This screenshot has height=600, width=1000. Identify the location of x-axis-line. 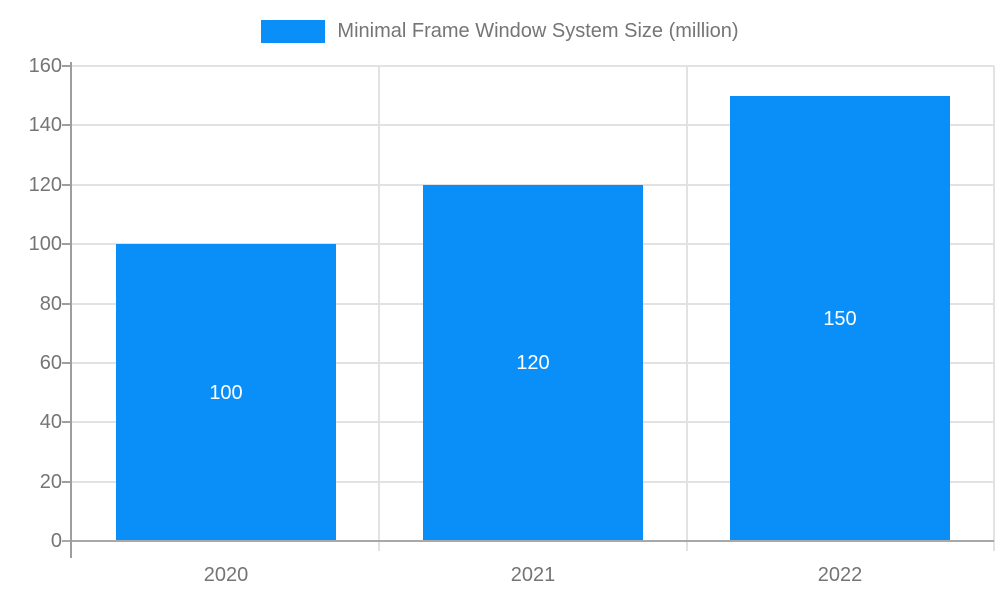
(528, 541).